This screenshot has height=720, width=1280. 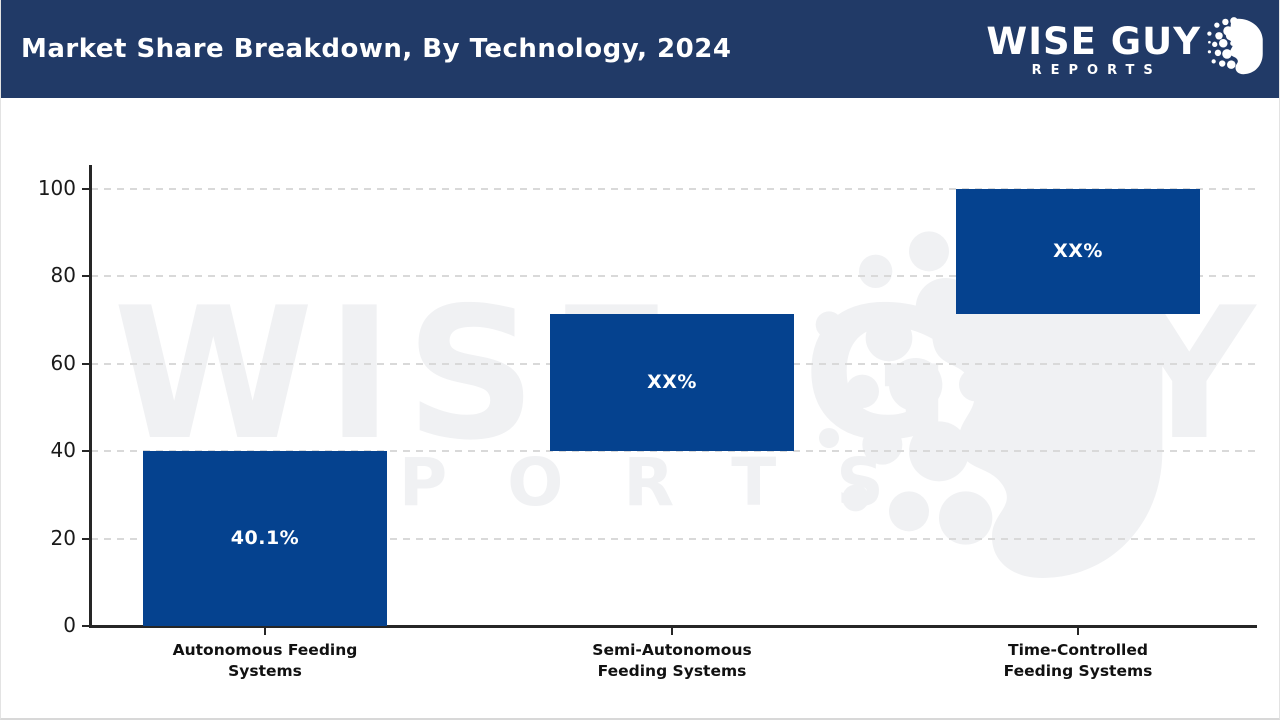 What do you see at coordinates (69, 625) in the screenshot?
I see `y-tick-label: 0` at bounding box center [69, 625].